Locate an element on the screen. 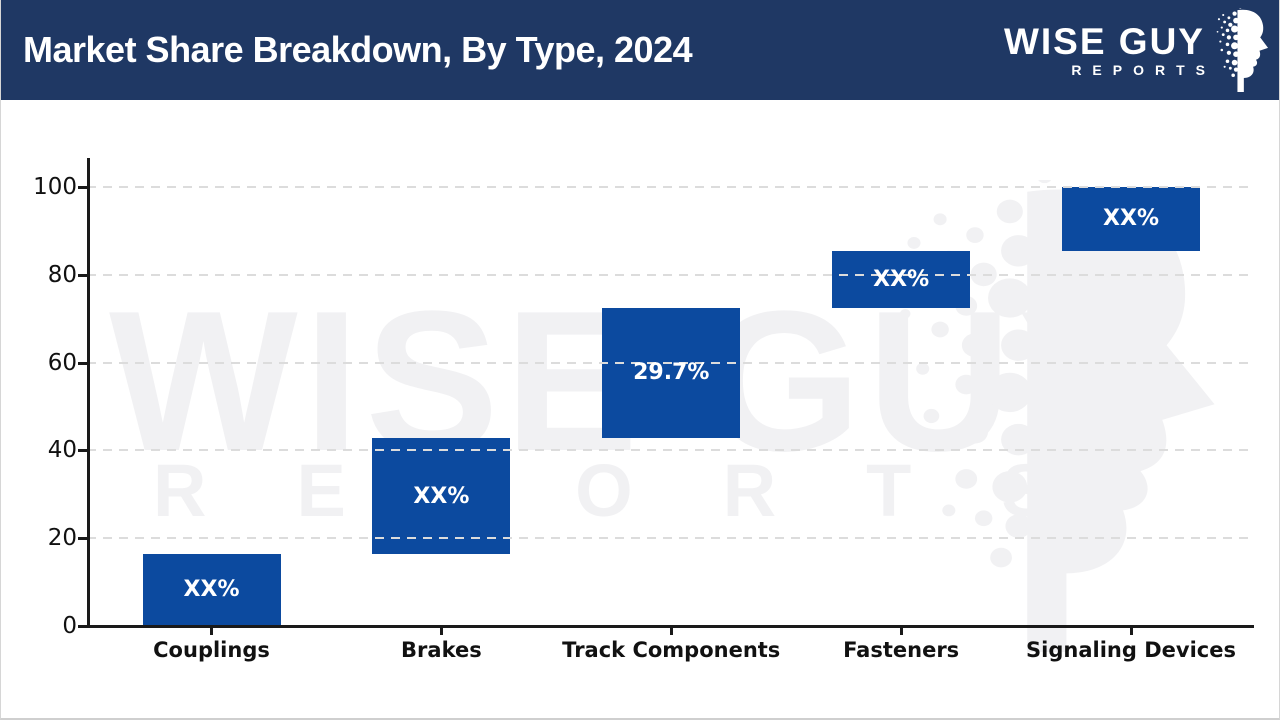 The width and height of the screenshot is (1280, 720). bar-fasteners is located at coordinates (901, 279).